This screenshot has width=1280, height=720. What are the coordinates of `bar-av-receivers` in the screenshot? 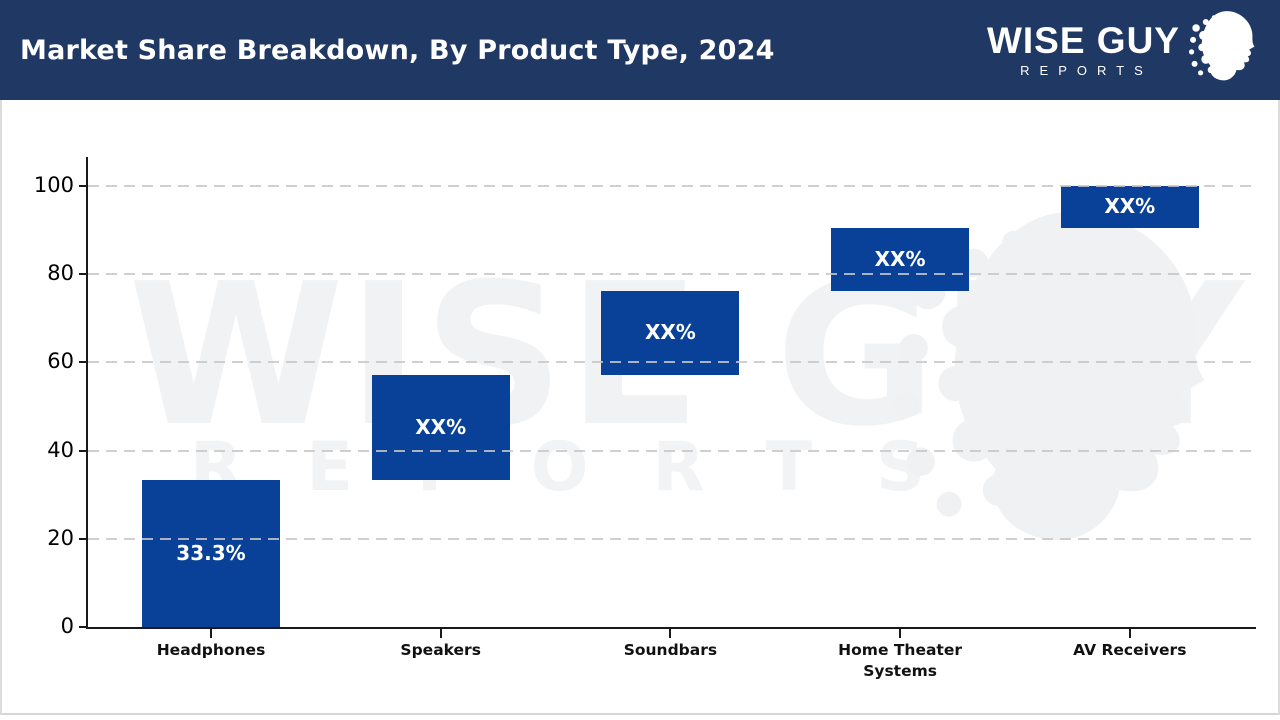 It's located at (1129, 207).